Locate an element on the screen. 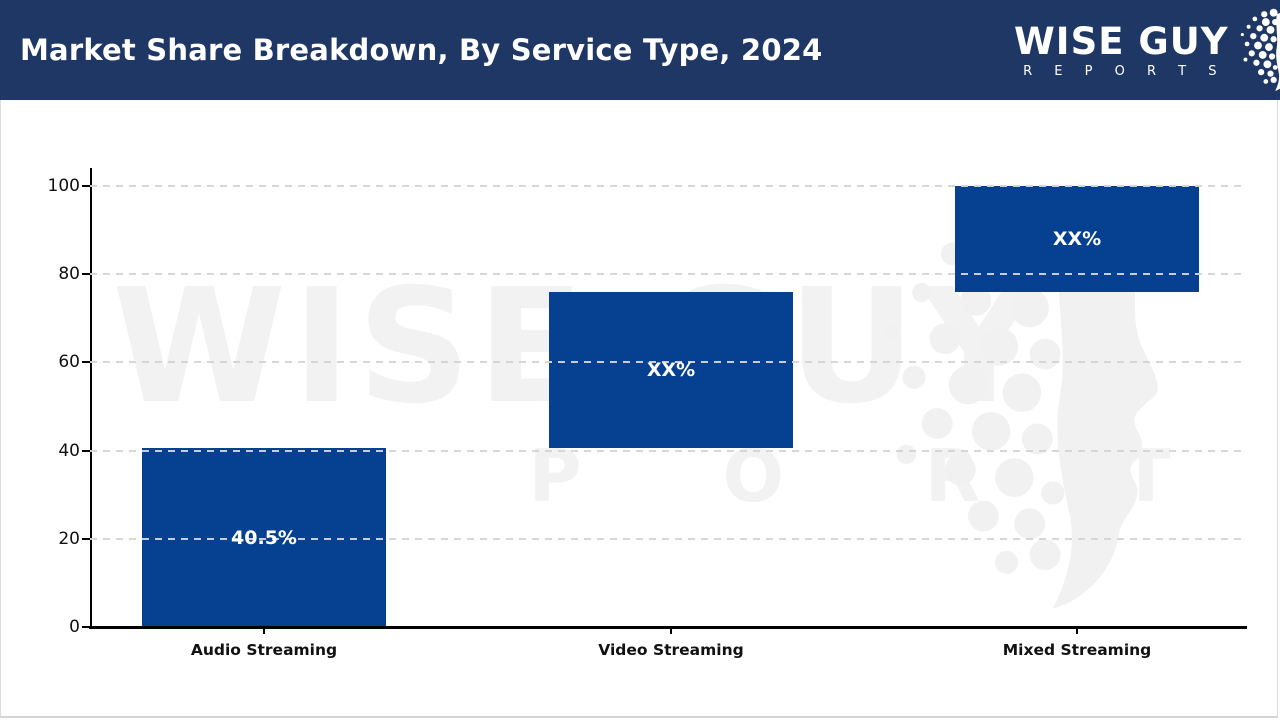  wise-guy-reports-logo: WISE GUY R E P O R T S is located at coordinates (1147, 51).